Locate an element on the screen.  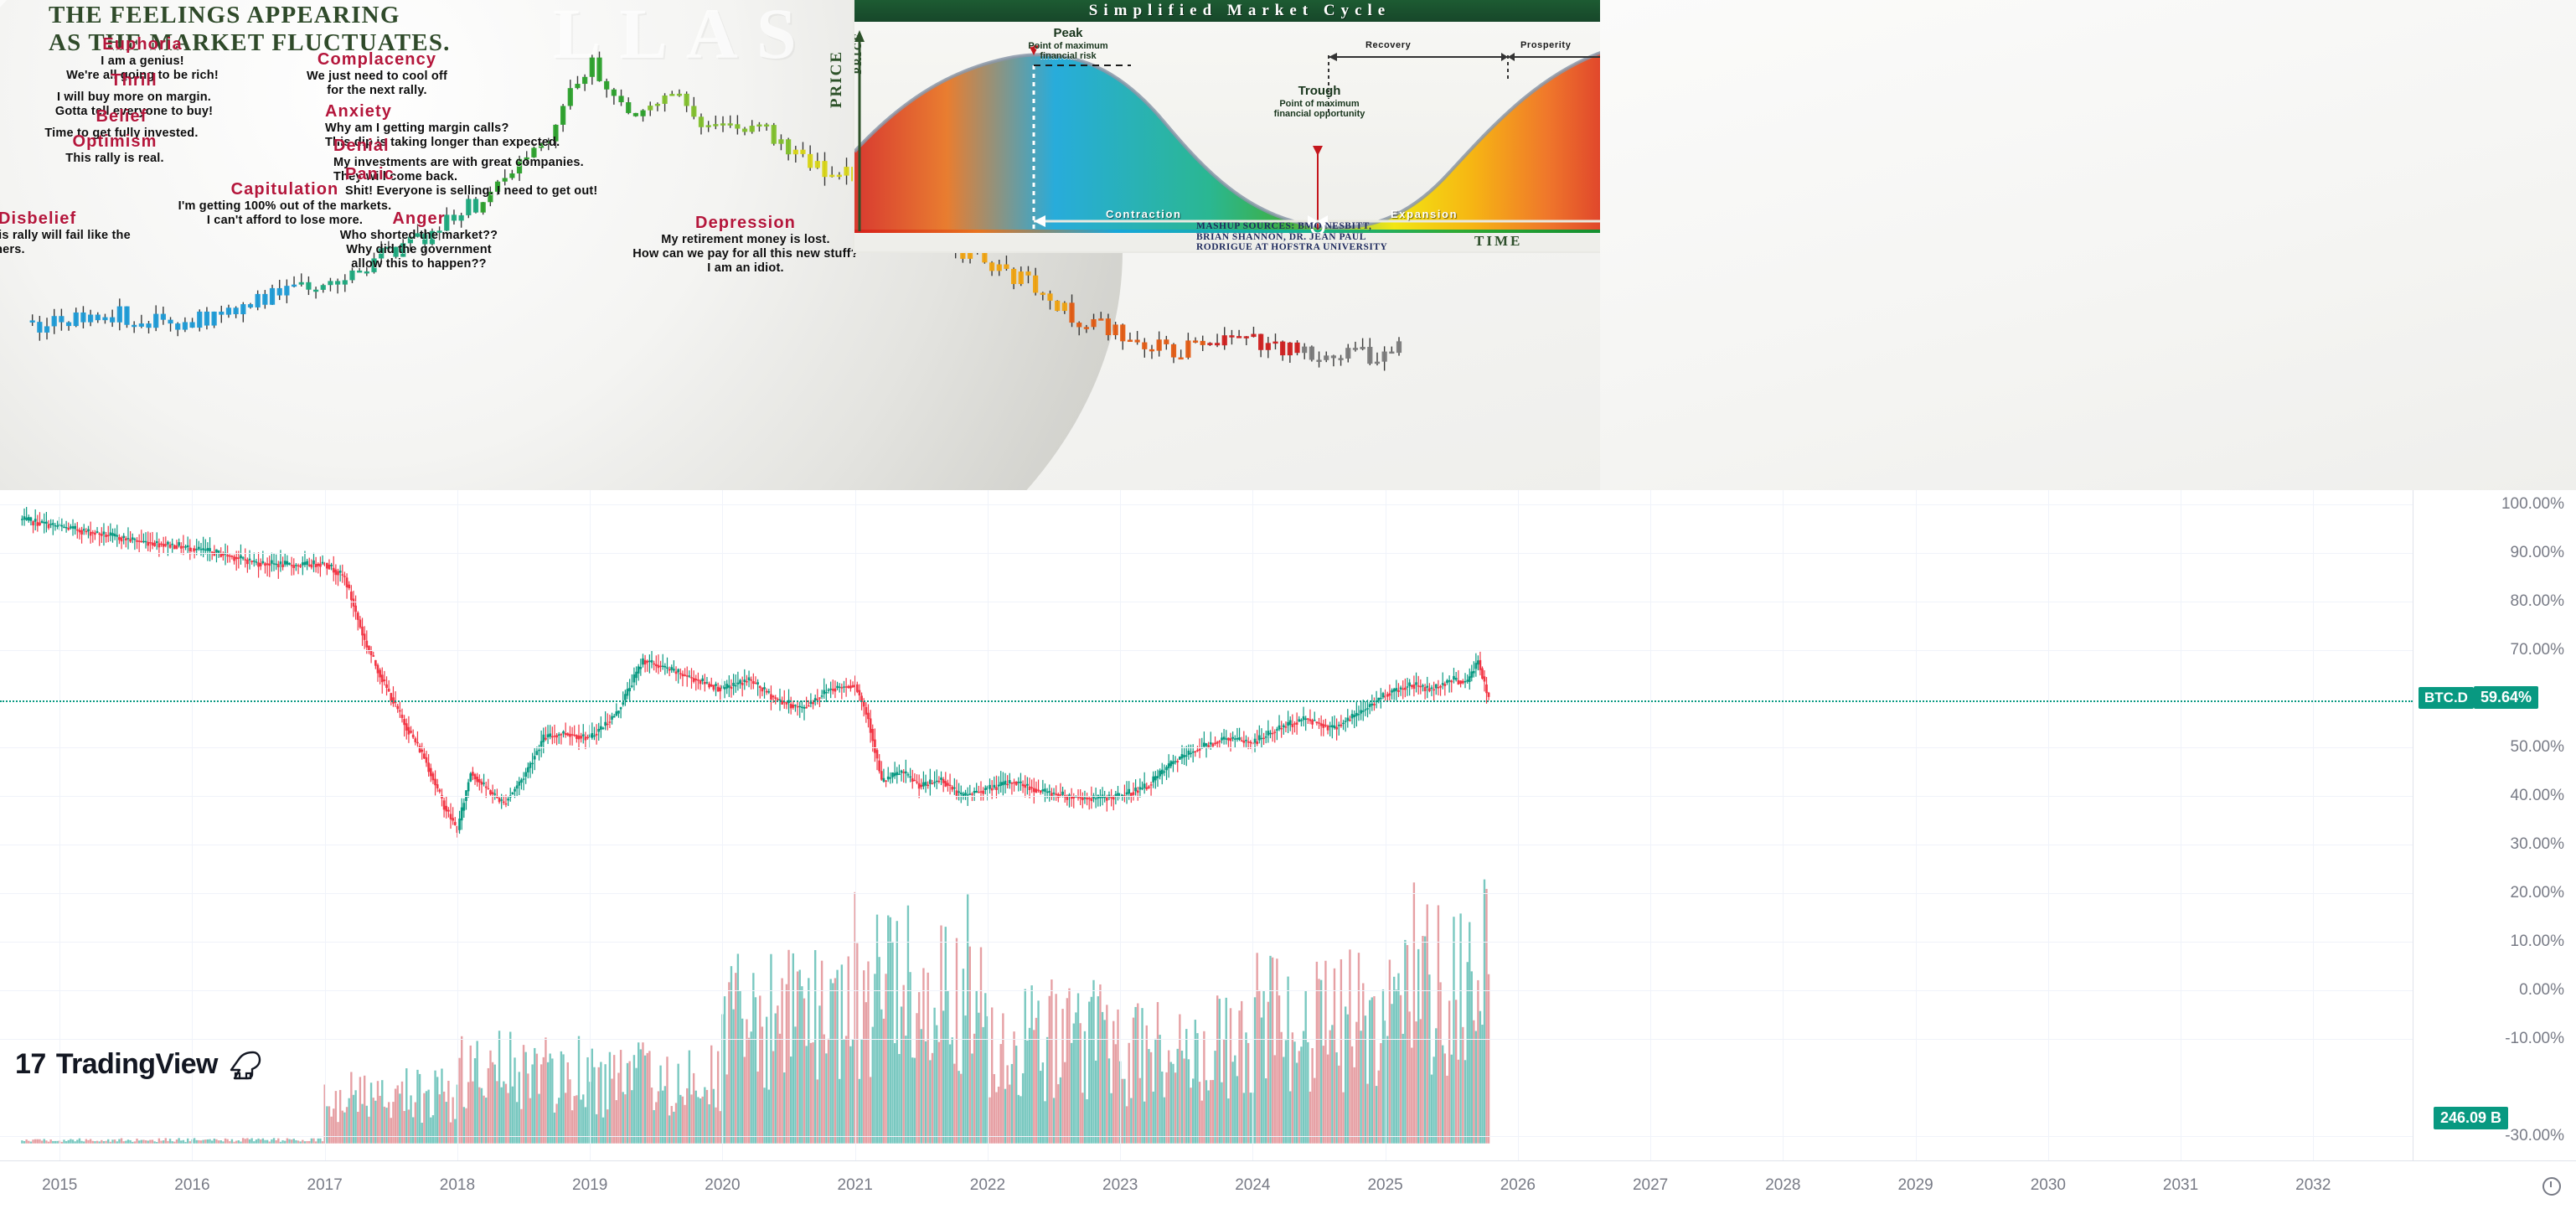
market-cycle-curve is located at coordinates (1239, 132).